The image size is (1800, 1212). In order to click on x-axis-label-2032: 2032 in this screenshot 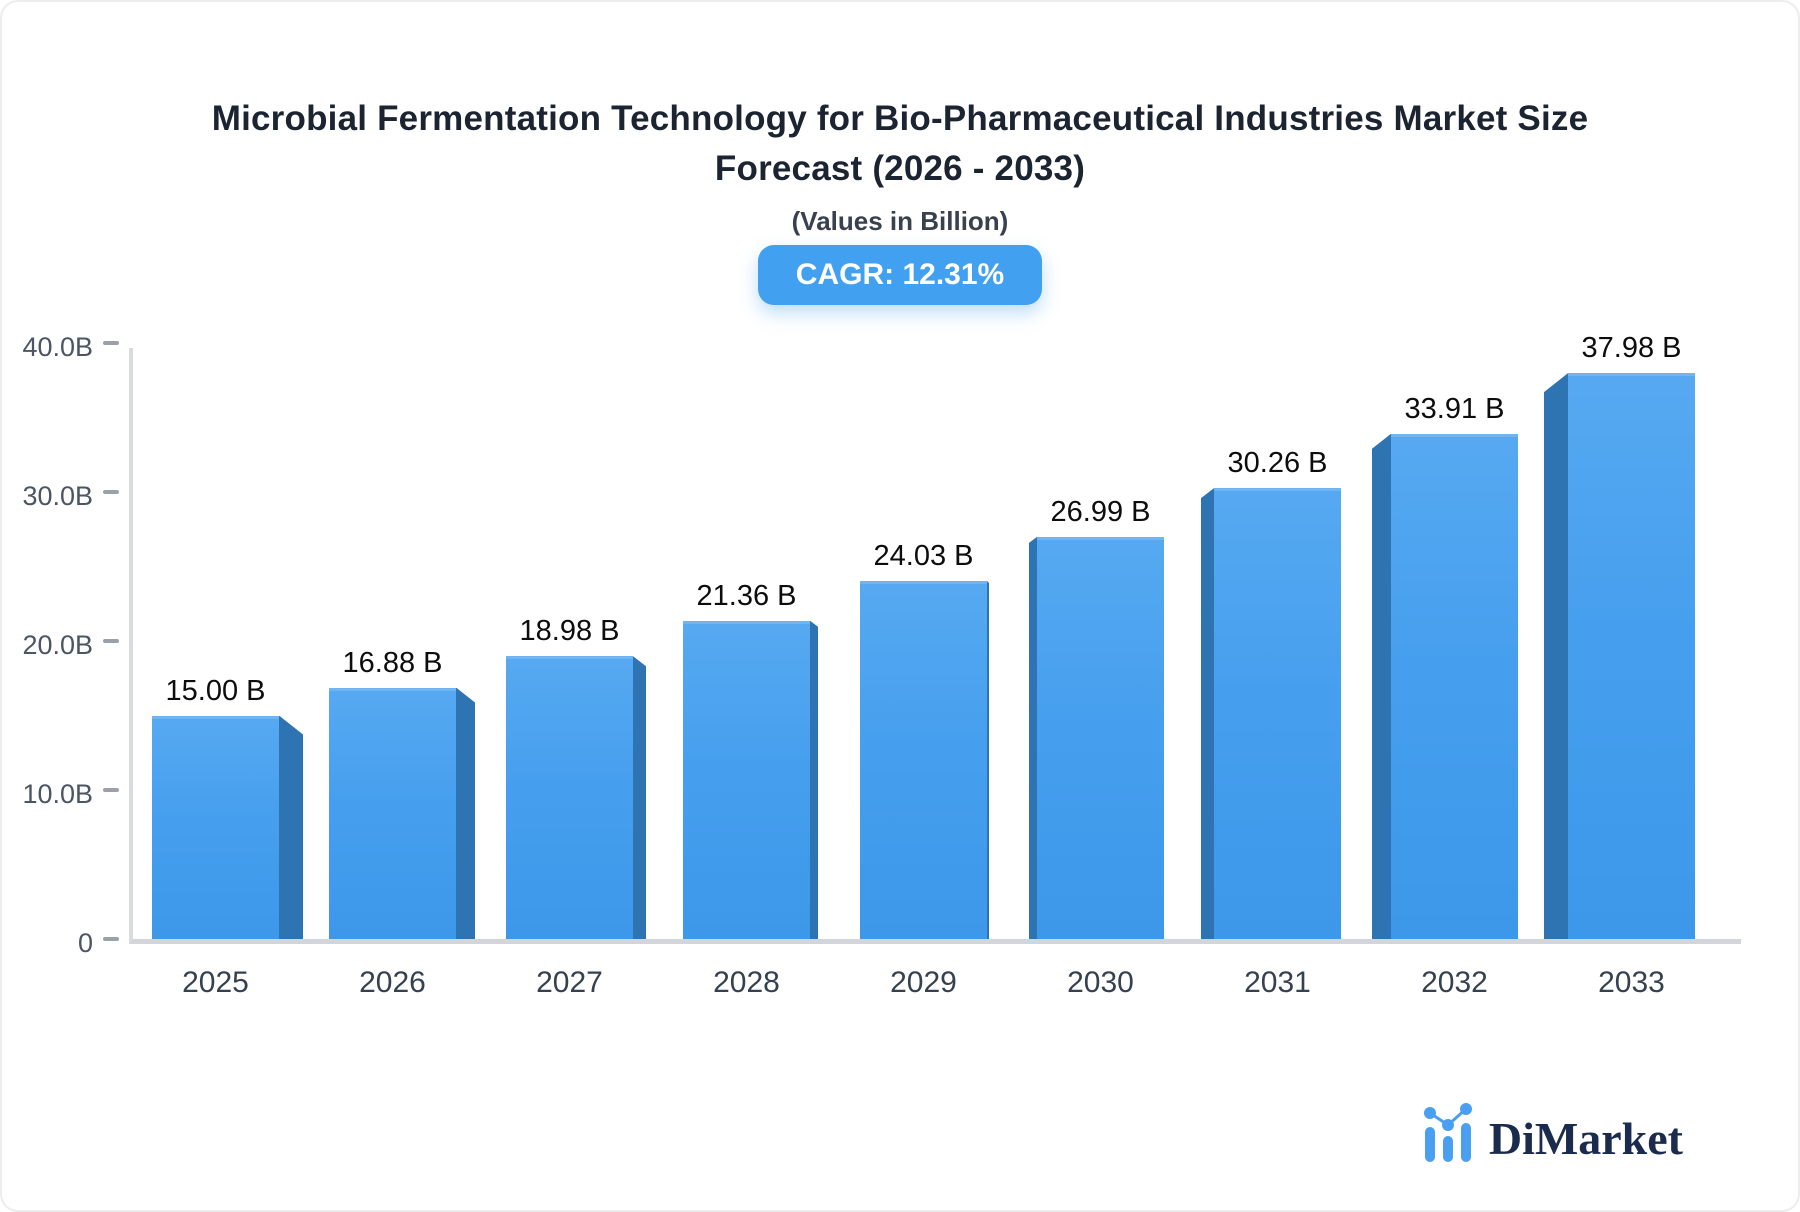, I will do `click(1454, 982)`.